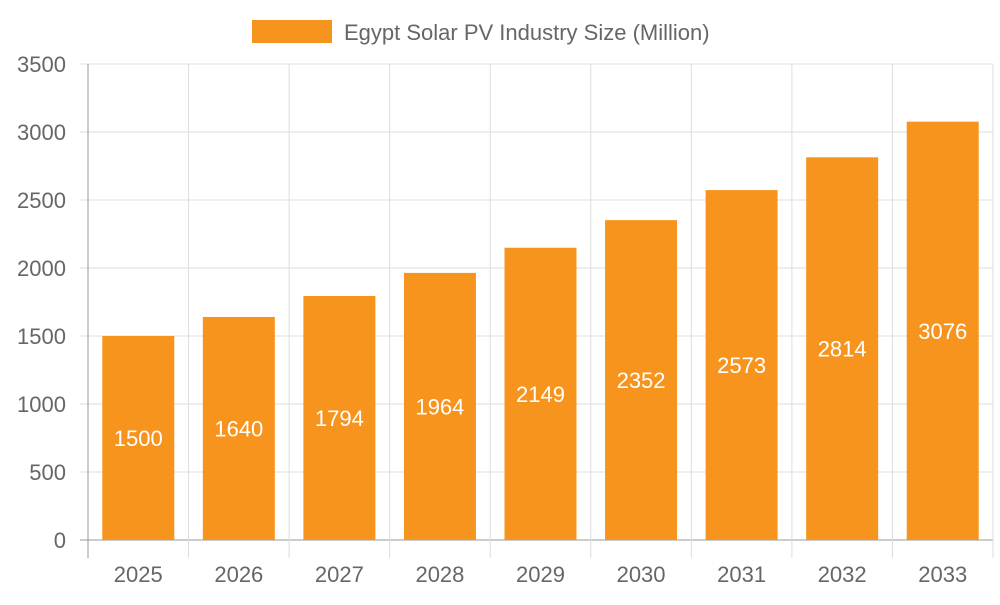  I want to click on bar-2030, so click(641, 380).